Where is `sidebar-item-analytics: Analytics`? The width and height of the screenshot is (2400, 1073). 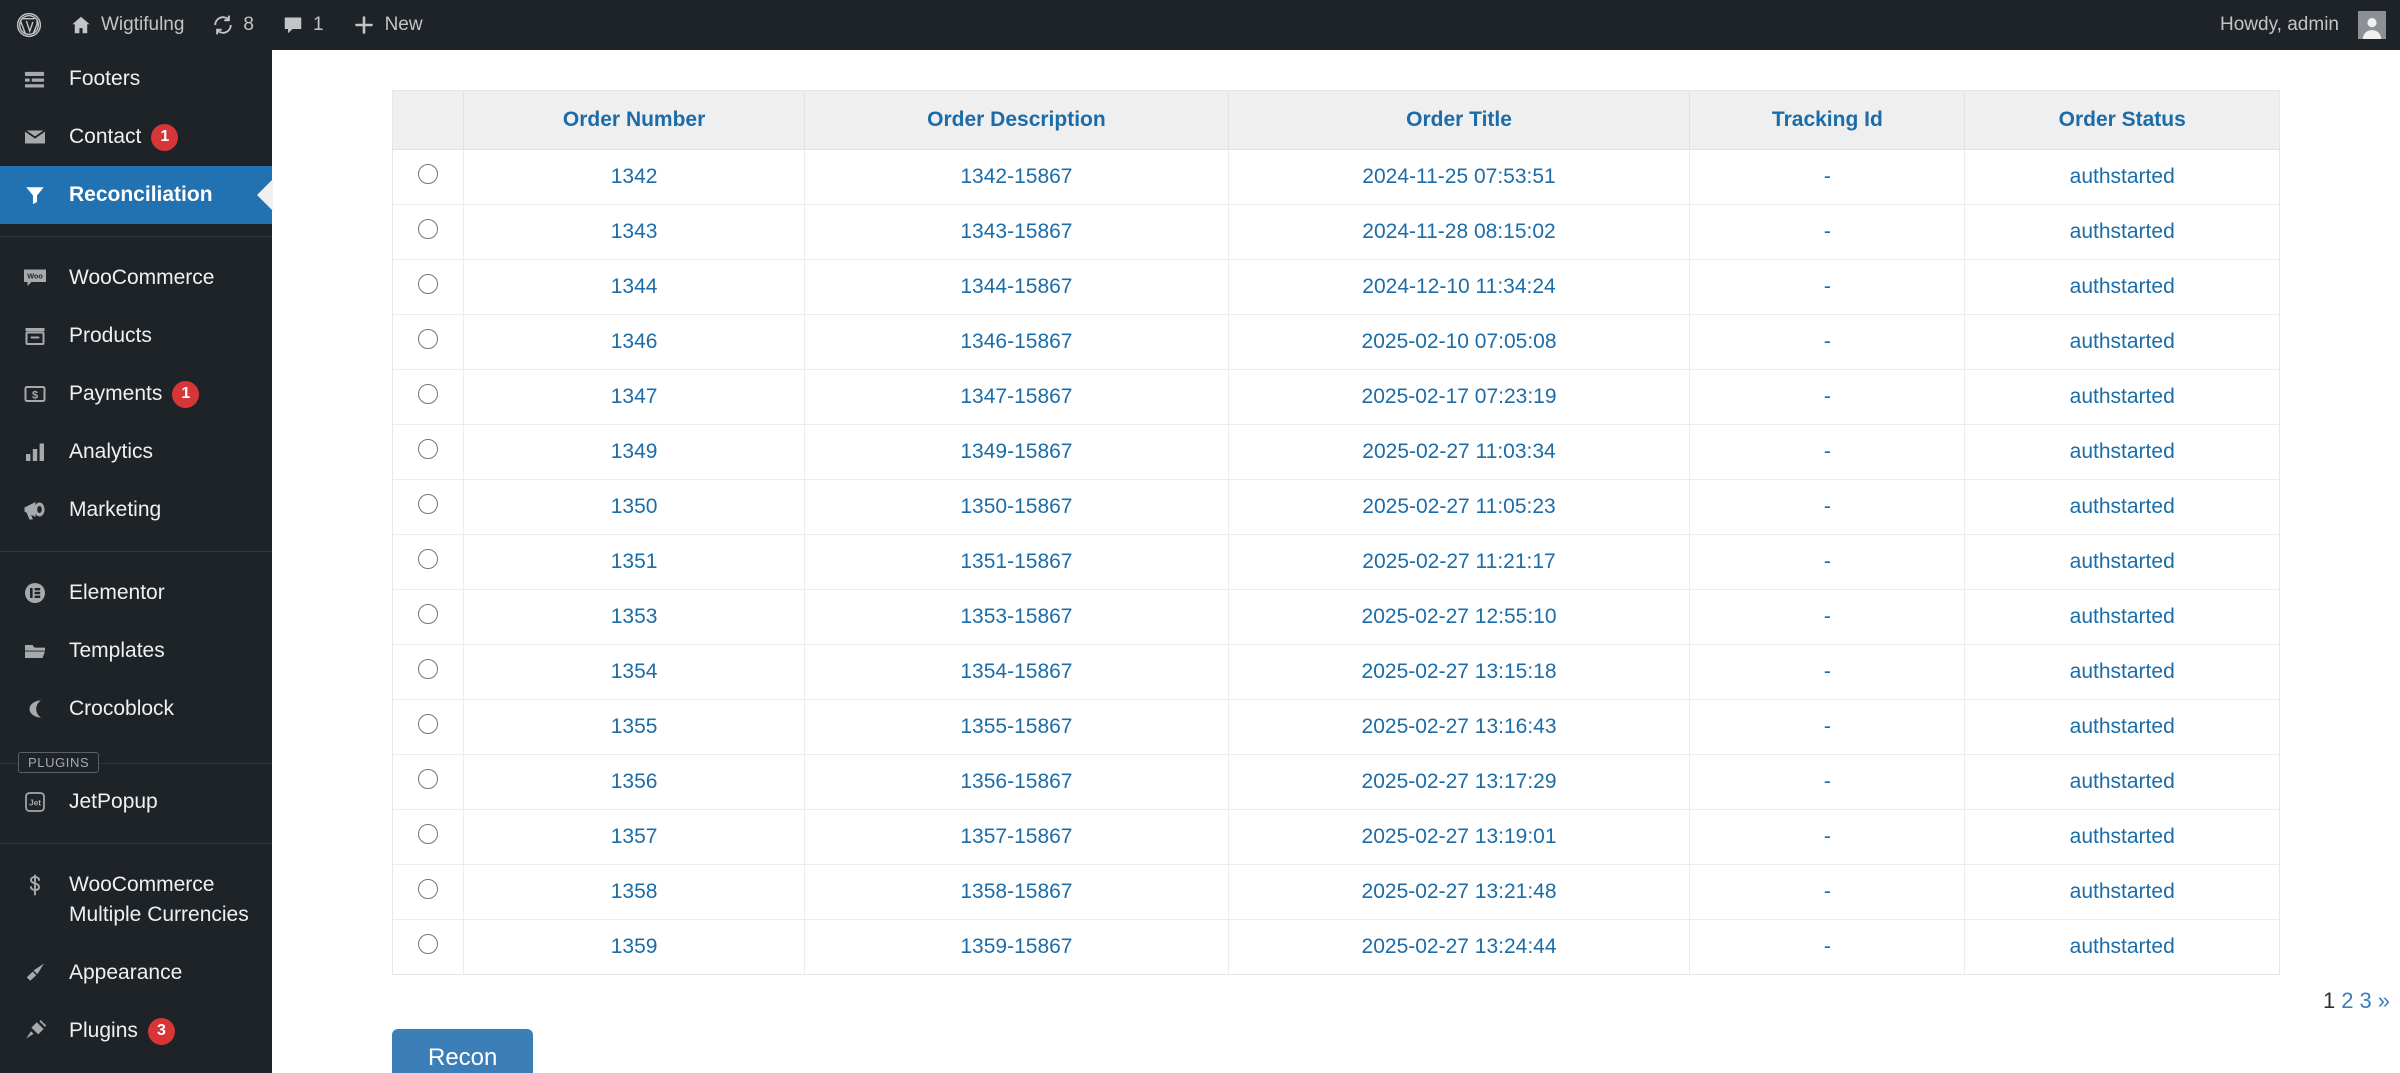
sidebar-item-analytics: Analytics is located at coordinates (136, 452).